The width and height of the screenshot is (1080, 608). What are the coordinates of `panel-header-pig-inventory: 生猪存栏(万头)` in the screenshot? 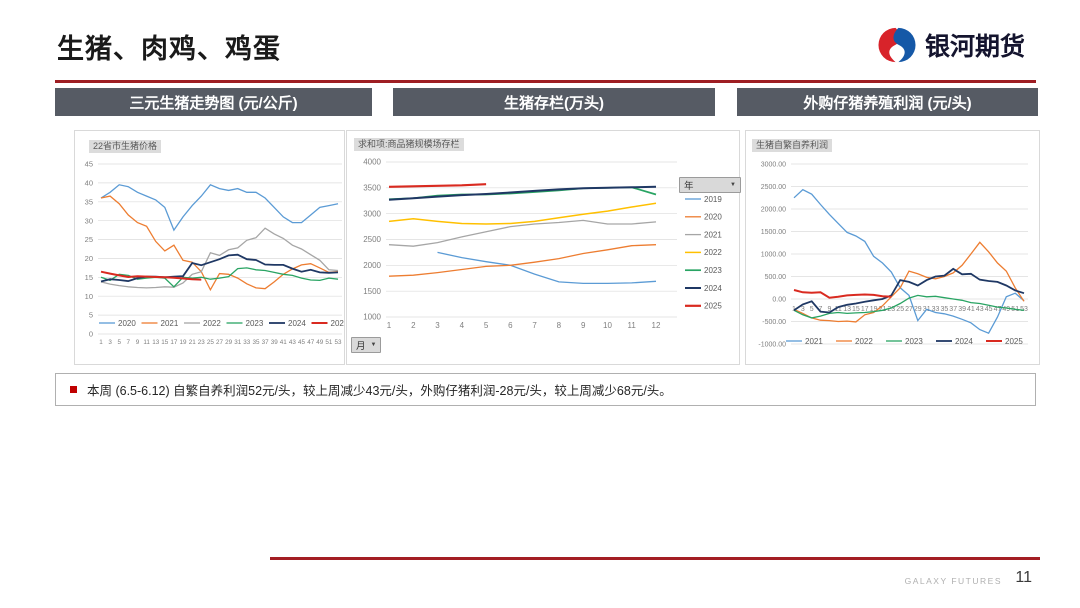 It's located at (554, 102).